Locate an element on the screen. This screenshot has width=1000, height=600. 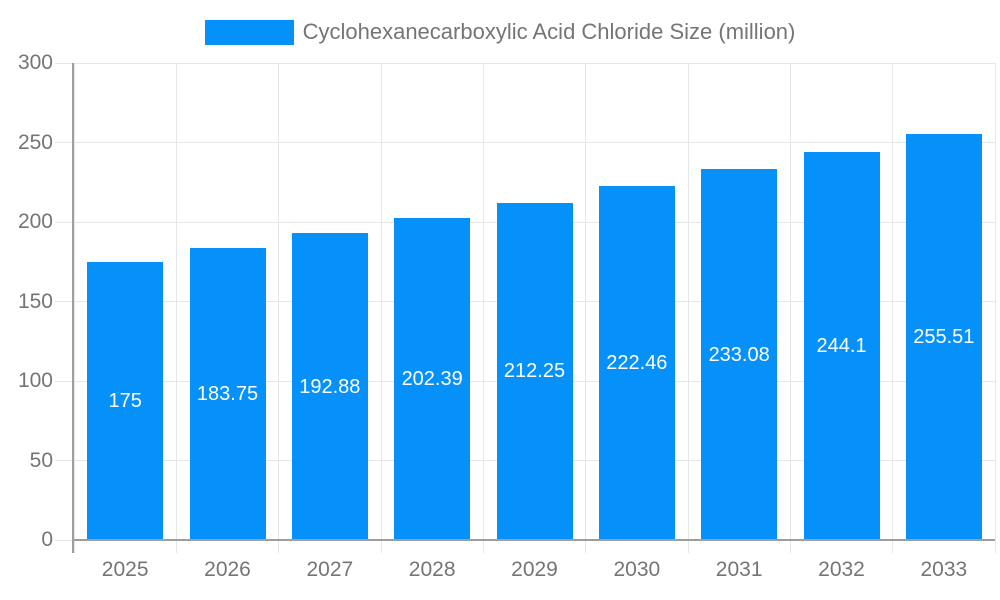
bar-2028 is located at coordinates (432, 379).